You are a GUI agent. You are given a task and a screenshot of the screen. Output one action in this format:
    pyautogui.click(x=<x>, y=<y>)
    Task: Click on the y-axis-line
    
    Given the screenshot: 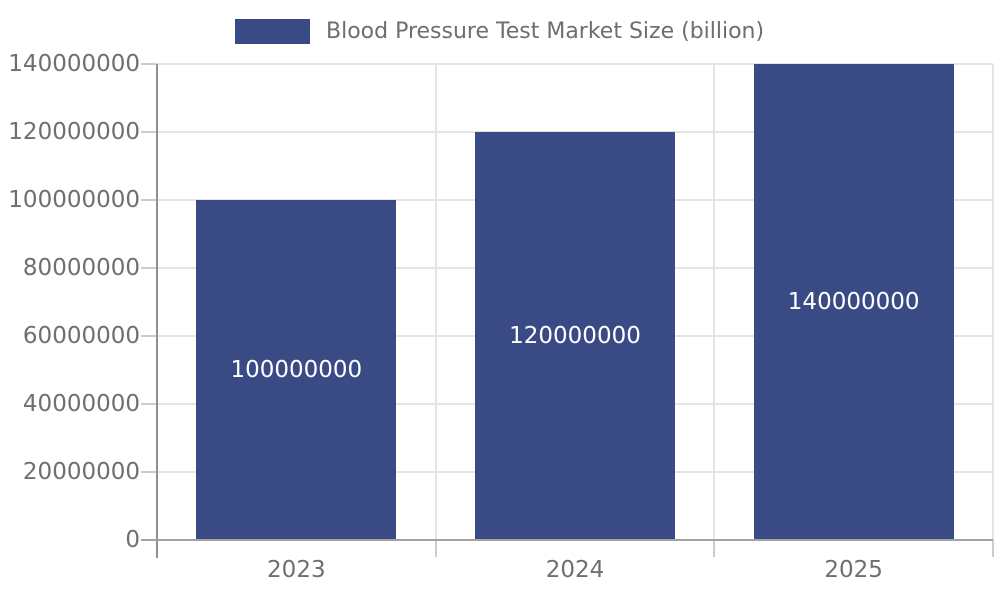 What is the action you would take?
    pyautogui.click(x=157, y=311)
    